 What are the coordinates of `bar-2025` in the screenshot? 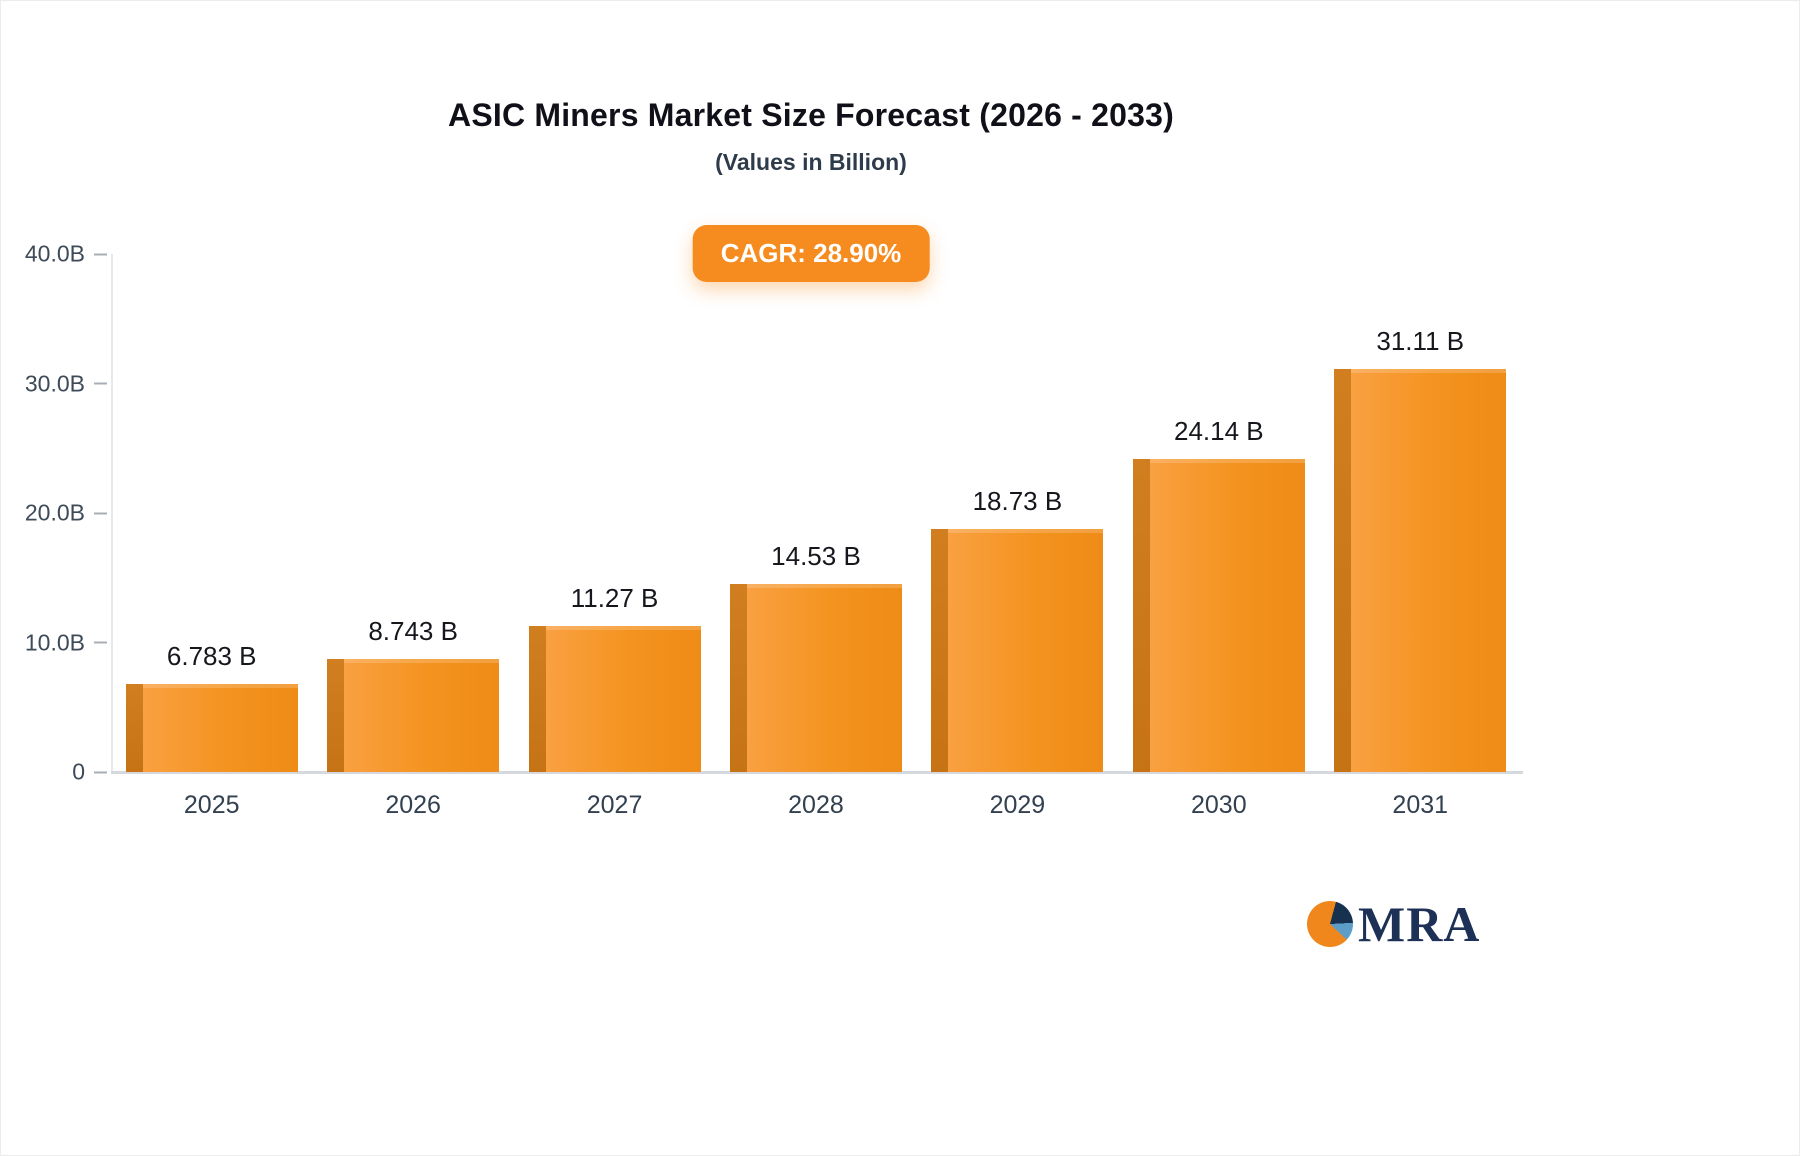 It's located at (211, 728).